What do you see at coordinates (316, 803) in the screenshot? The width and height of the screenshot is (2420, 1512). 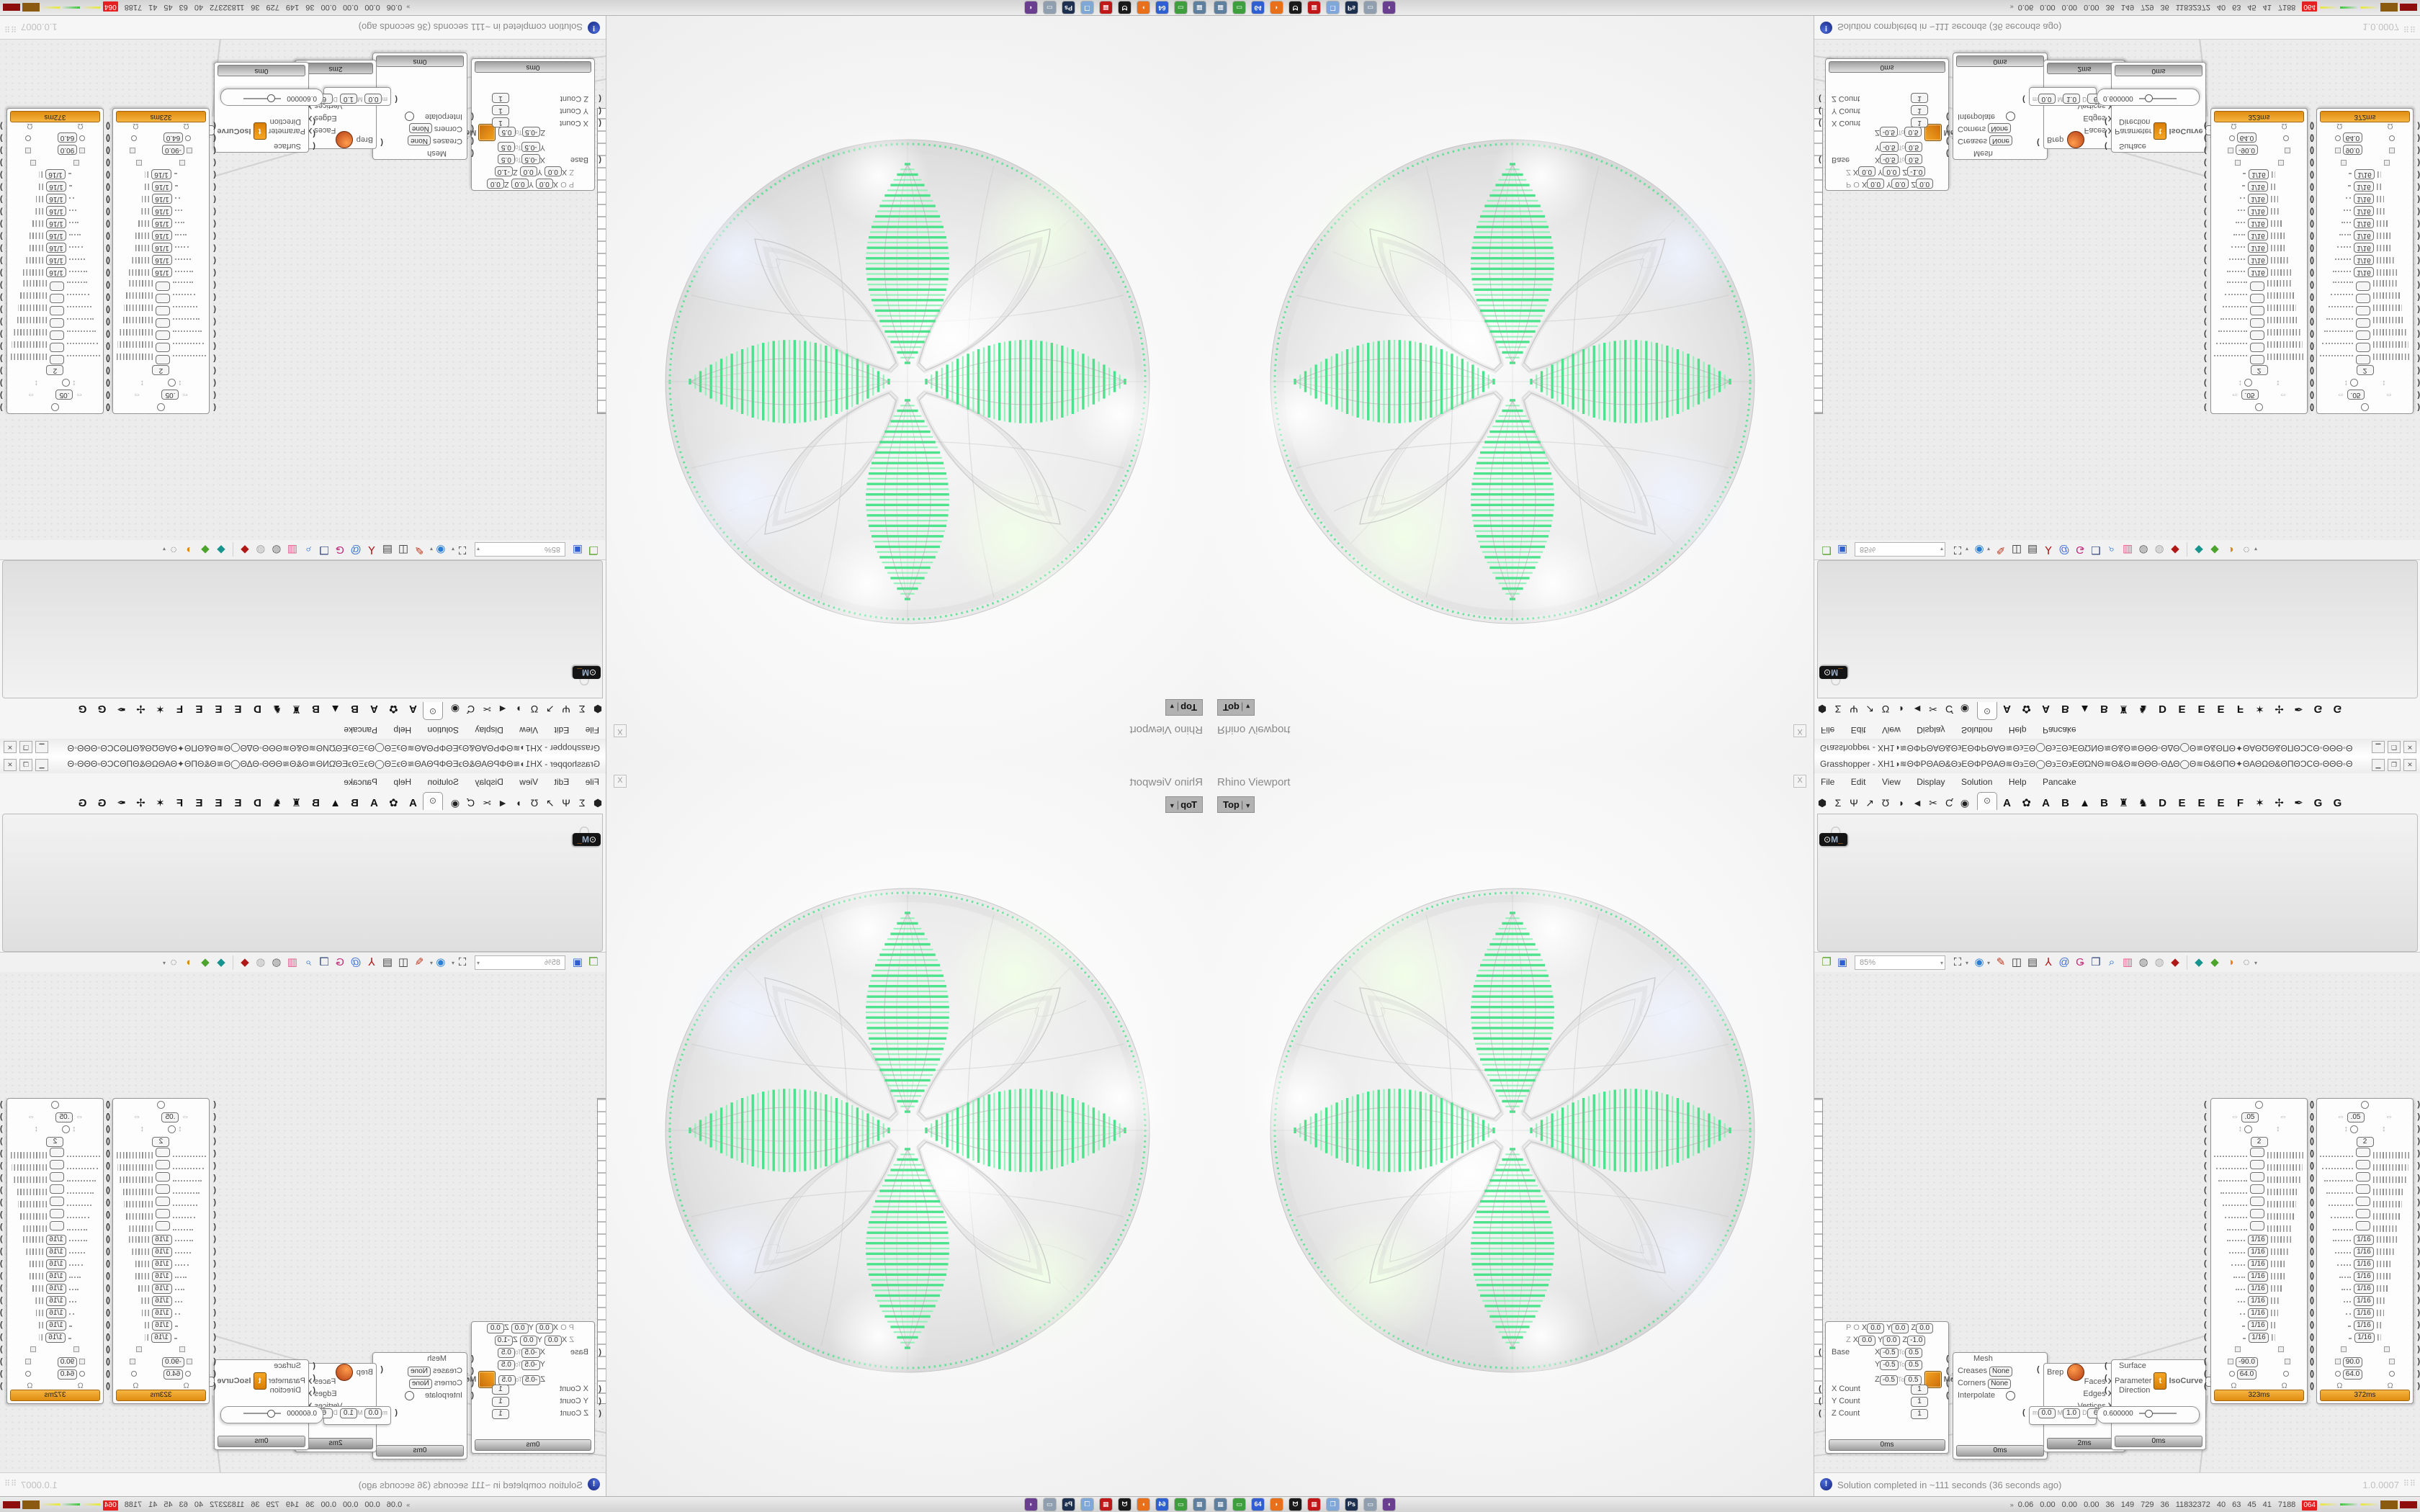 I see `plugin-tab-5: B` at bounding box center [316, 803].